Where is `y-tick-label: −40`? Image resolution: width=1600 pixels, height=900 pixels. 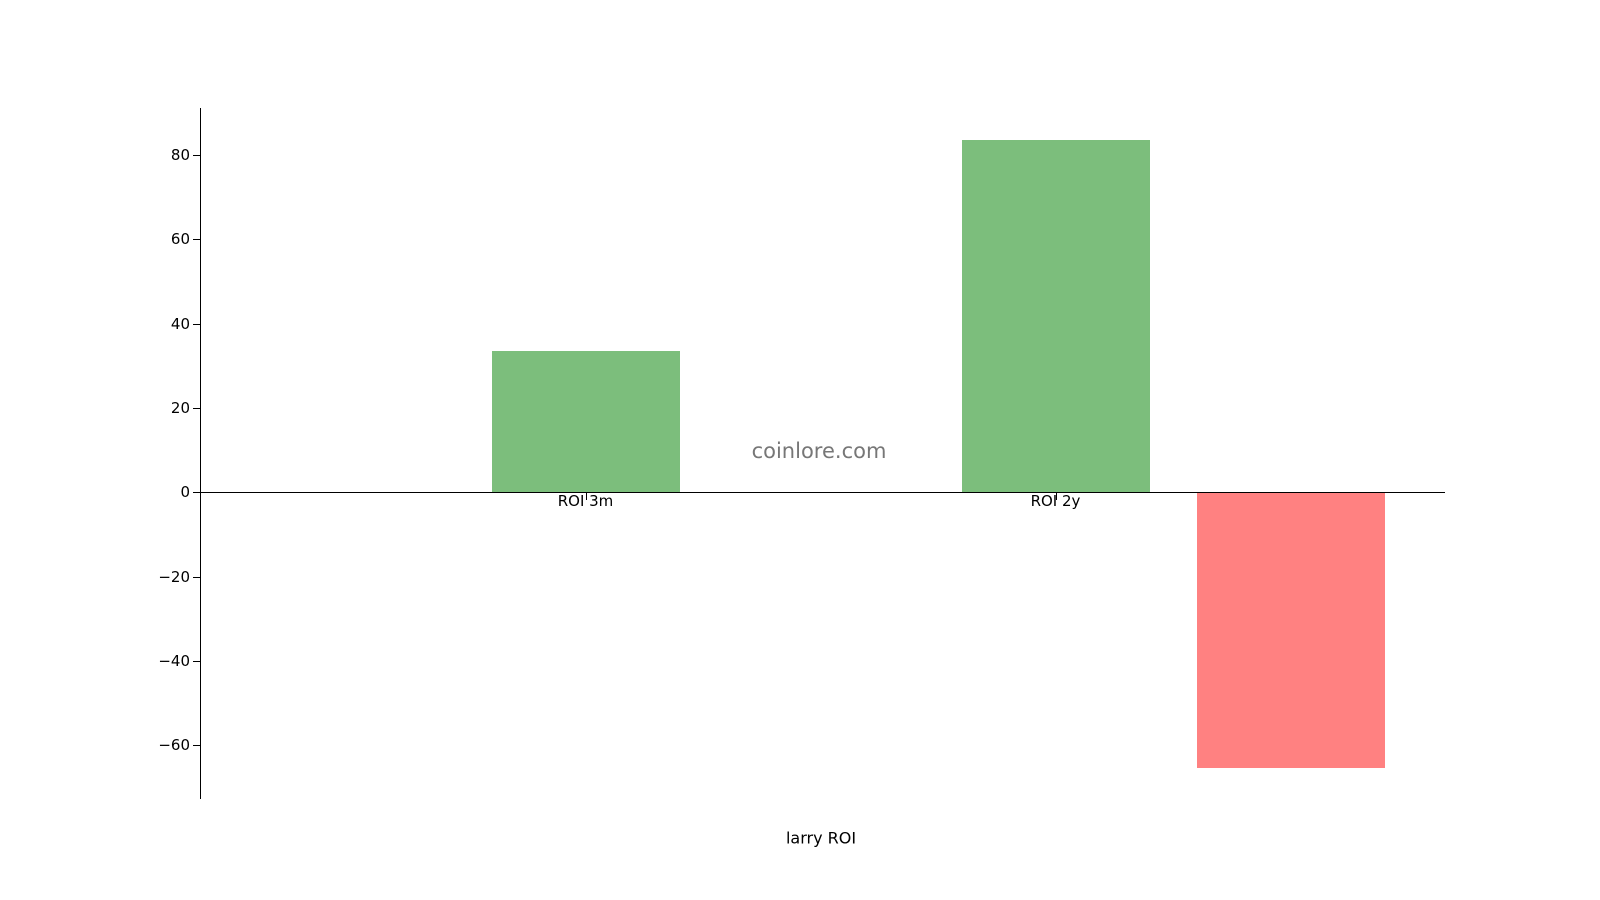
y-tick-label: −40 is located at coordinates (174, 661).